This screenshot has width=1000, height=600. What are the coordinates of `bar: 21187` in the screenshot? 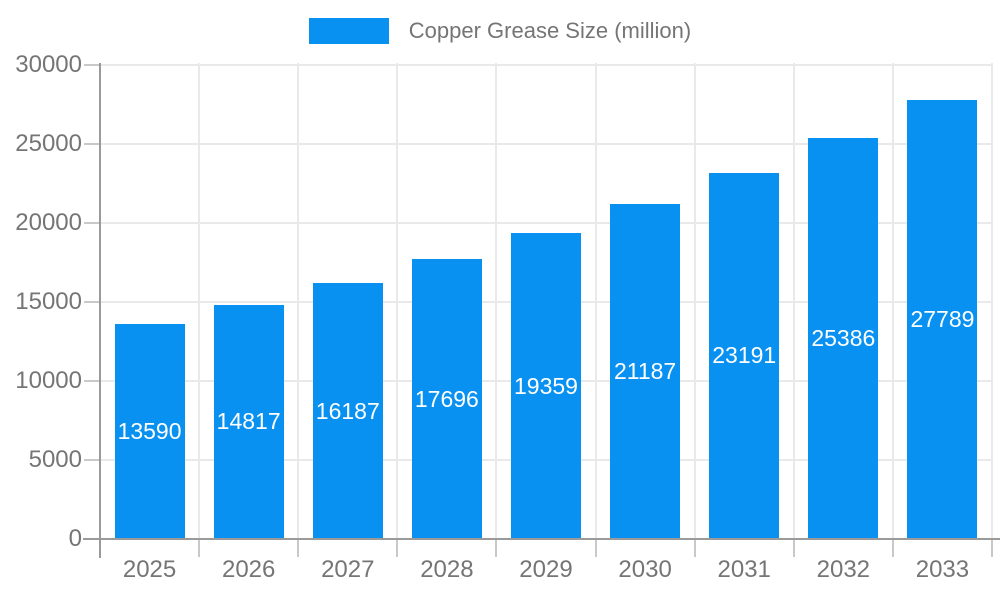 It's located at (645, 371).